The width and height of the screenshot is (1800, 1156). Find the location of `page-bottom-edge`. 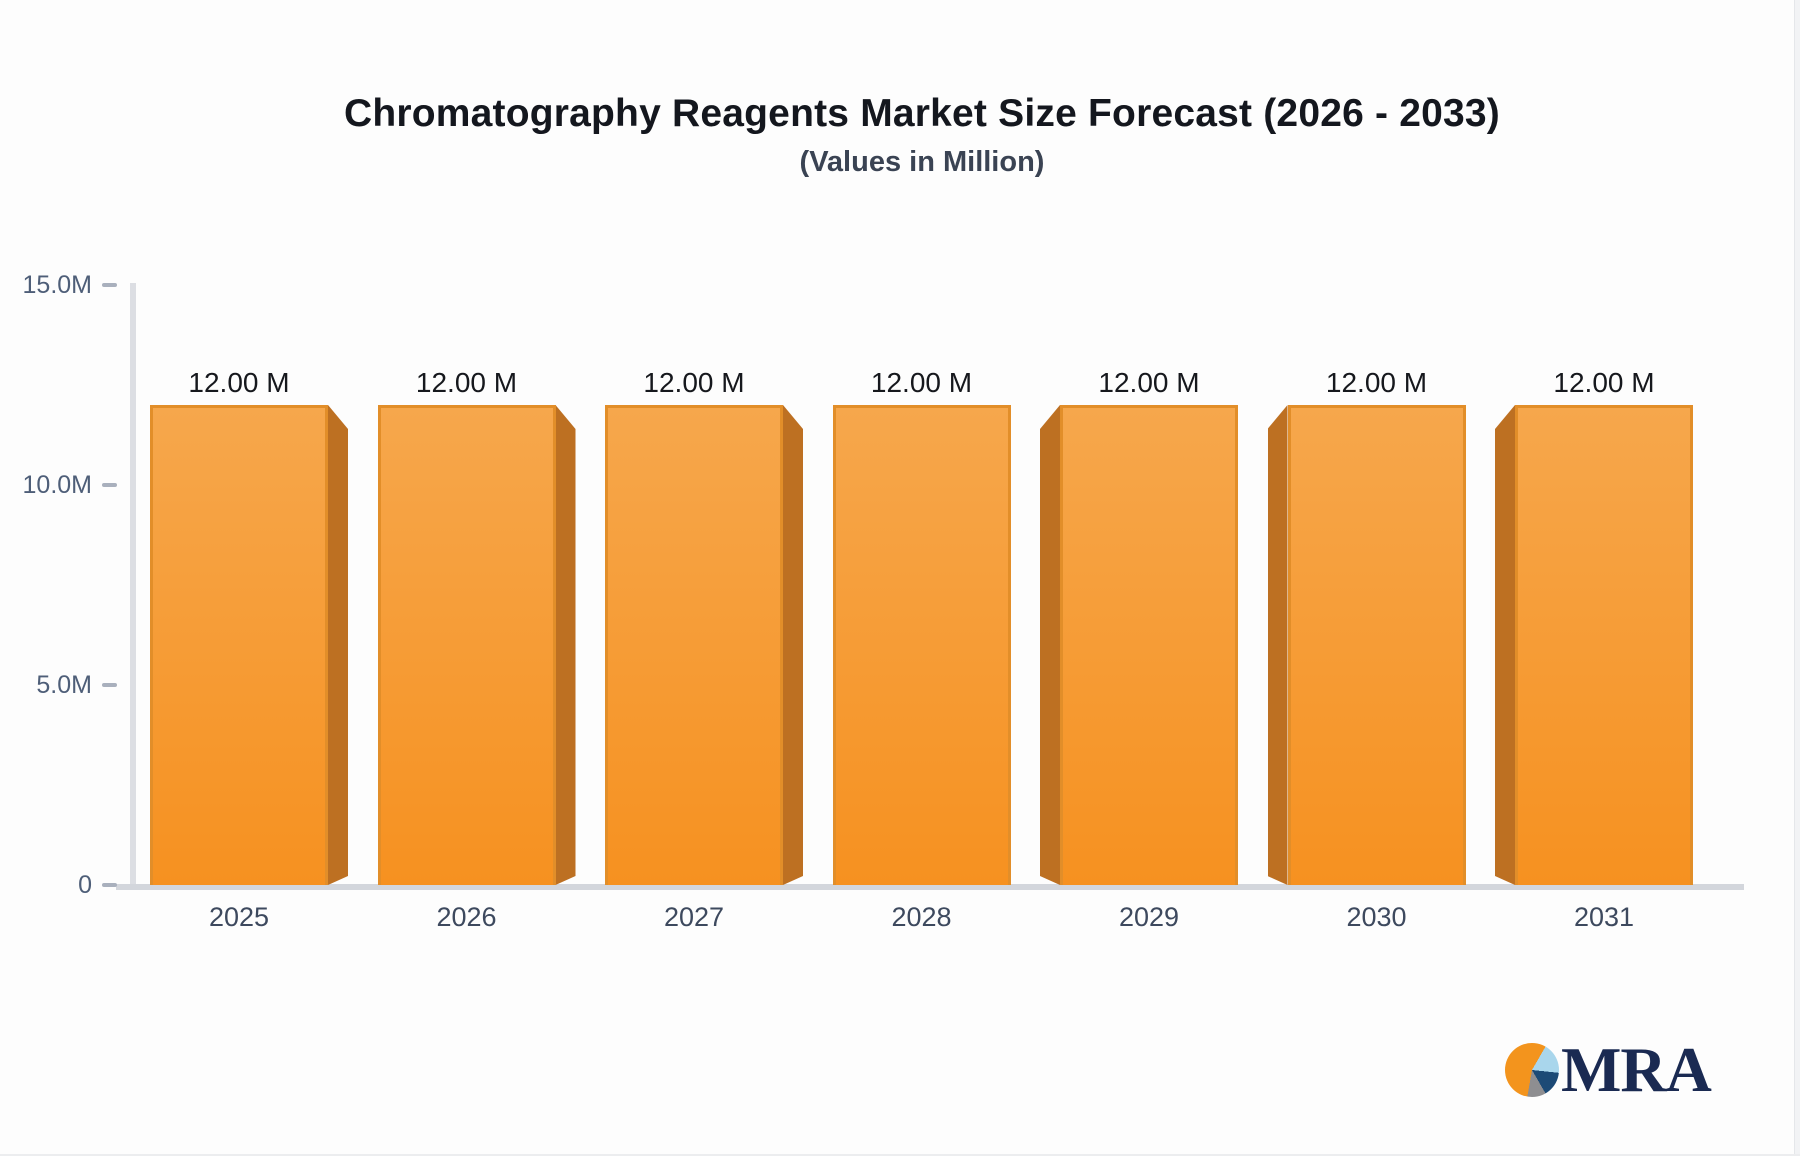

page-bottom-edge is located at coordinates (900, 1155).